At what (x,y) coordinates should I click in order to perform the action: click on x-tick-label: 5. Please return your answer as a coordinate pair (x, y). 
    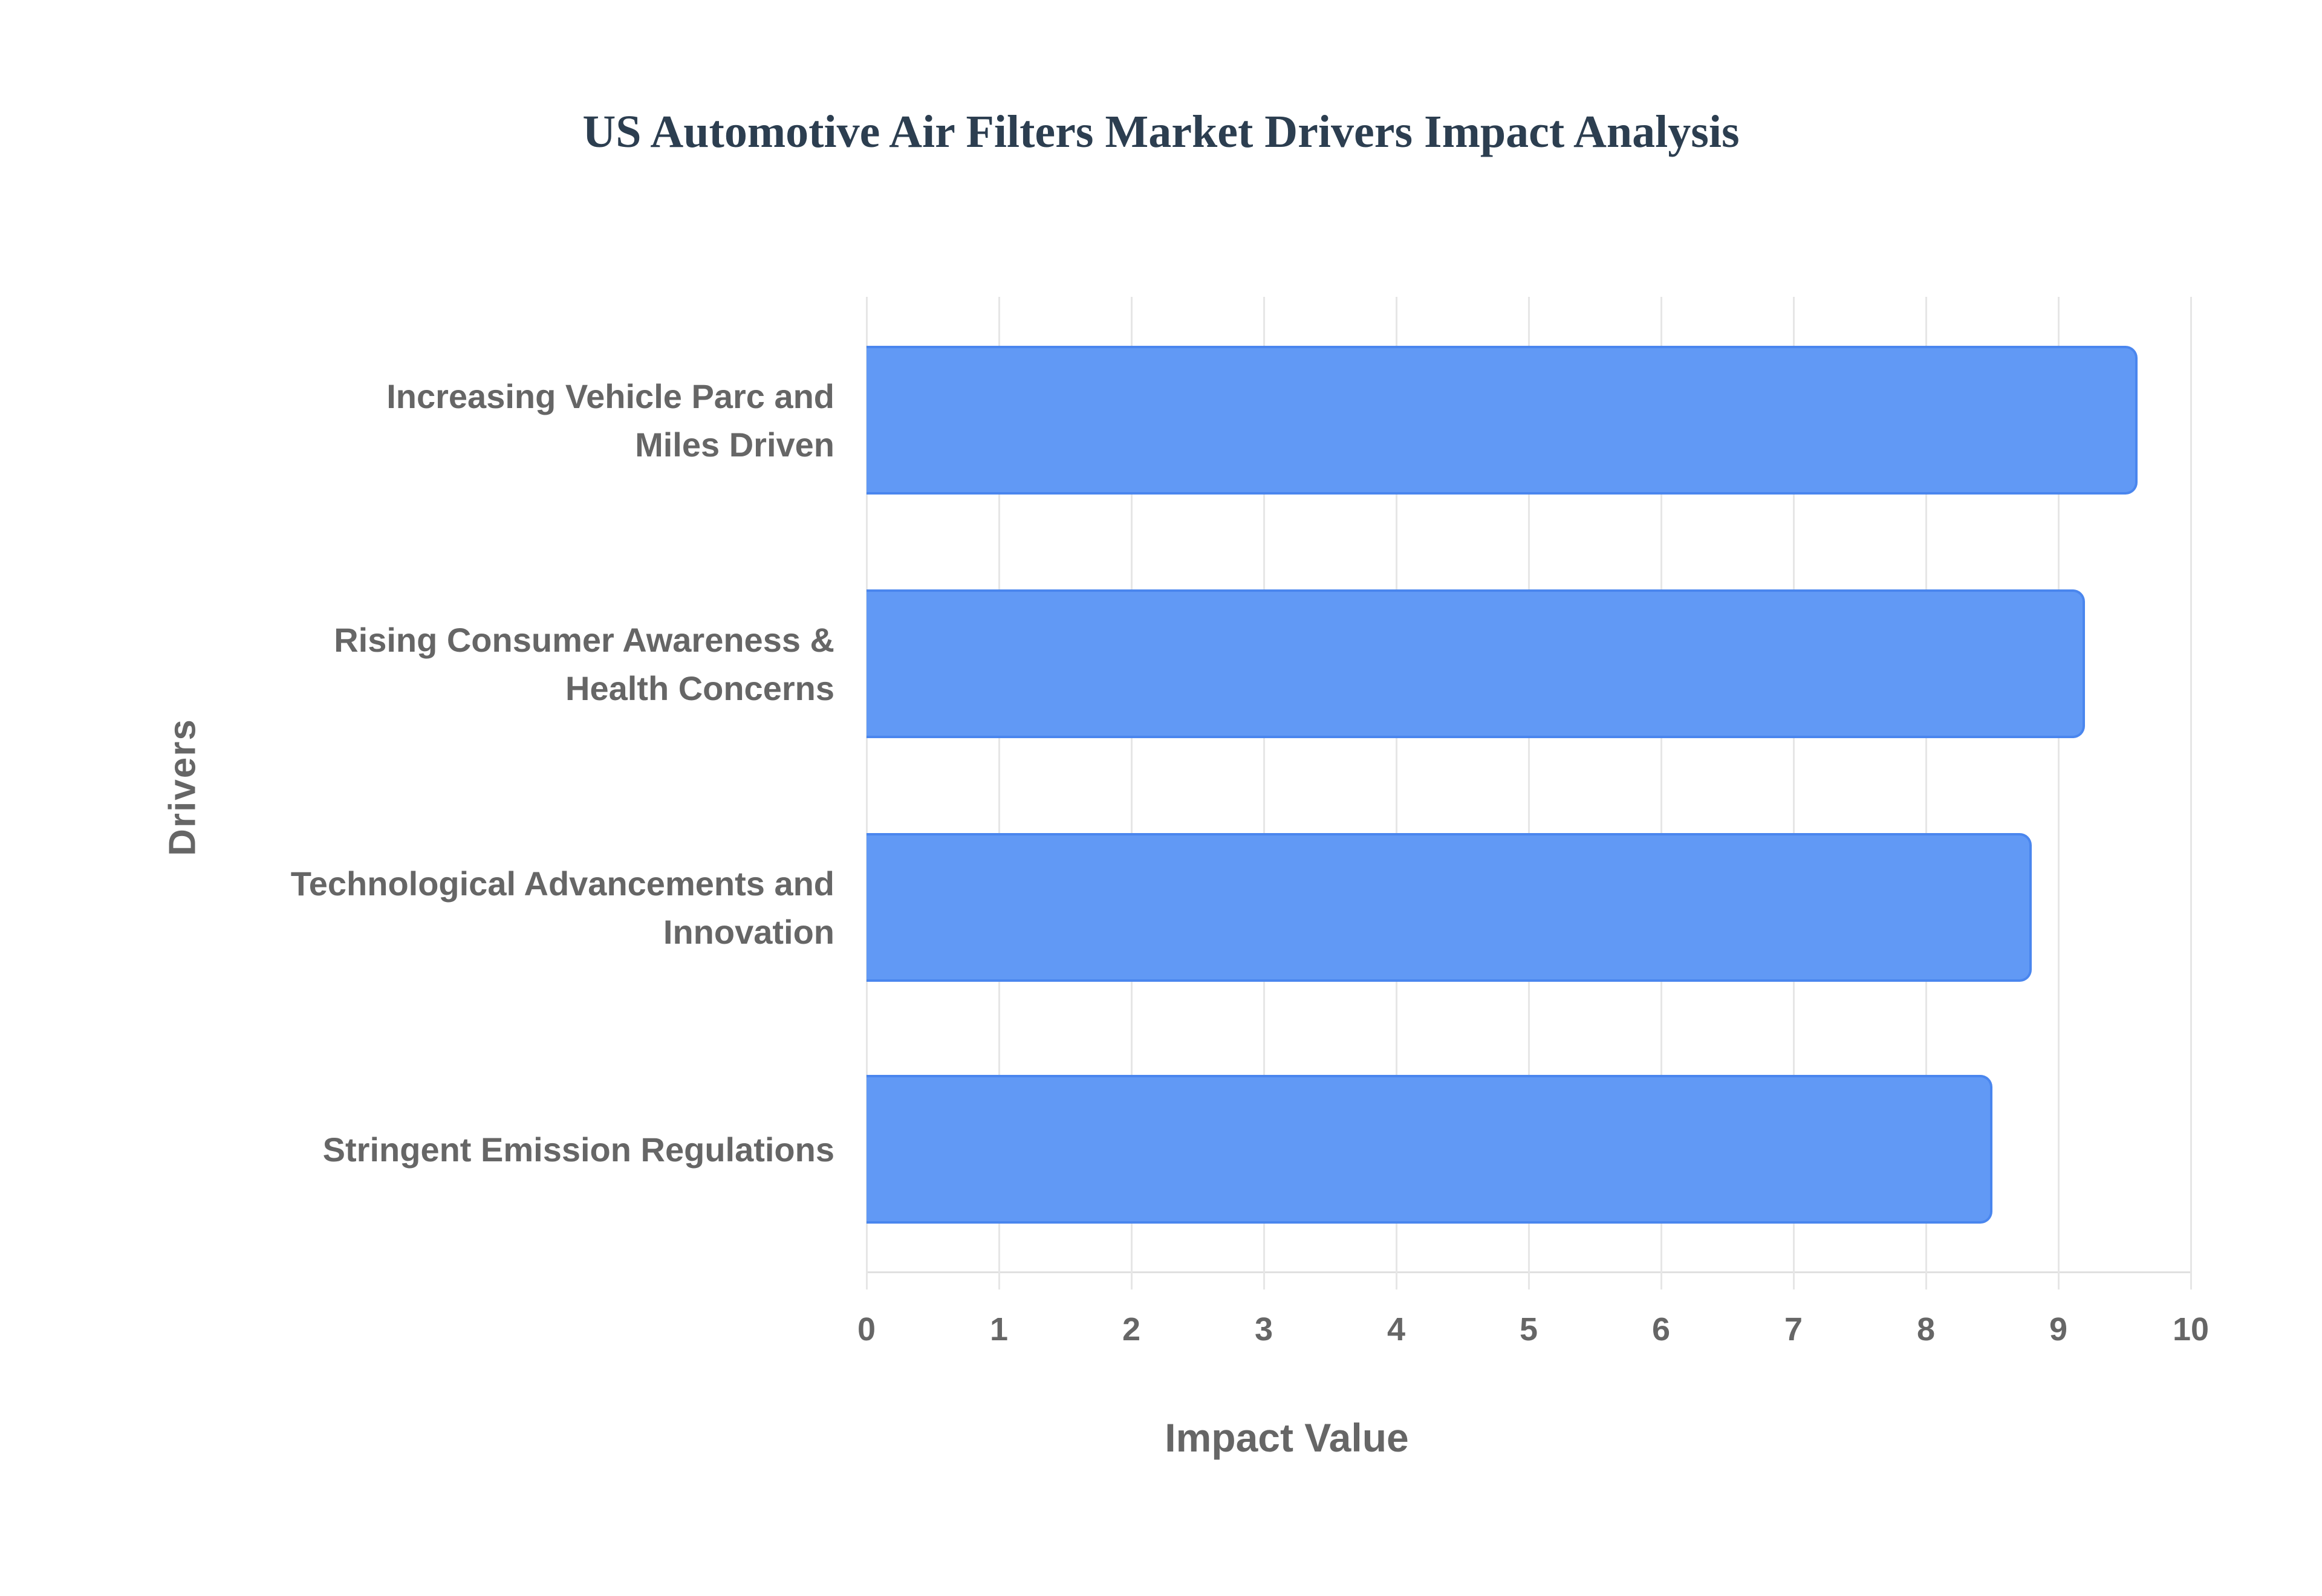
    Looking at the image, I should click on (1529, 1329).